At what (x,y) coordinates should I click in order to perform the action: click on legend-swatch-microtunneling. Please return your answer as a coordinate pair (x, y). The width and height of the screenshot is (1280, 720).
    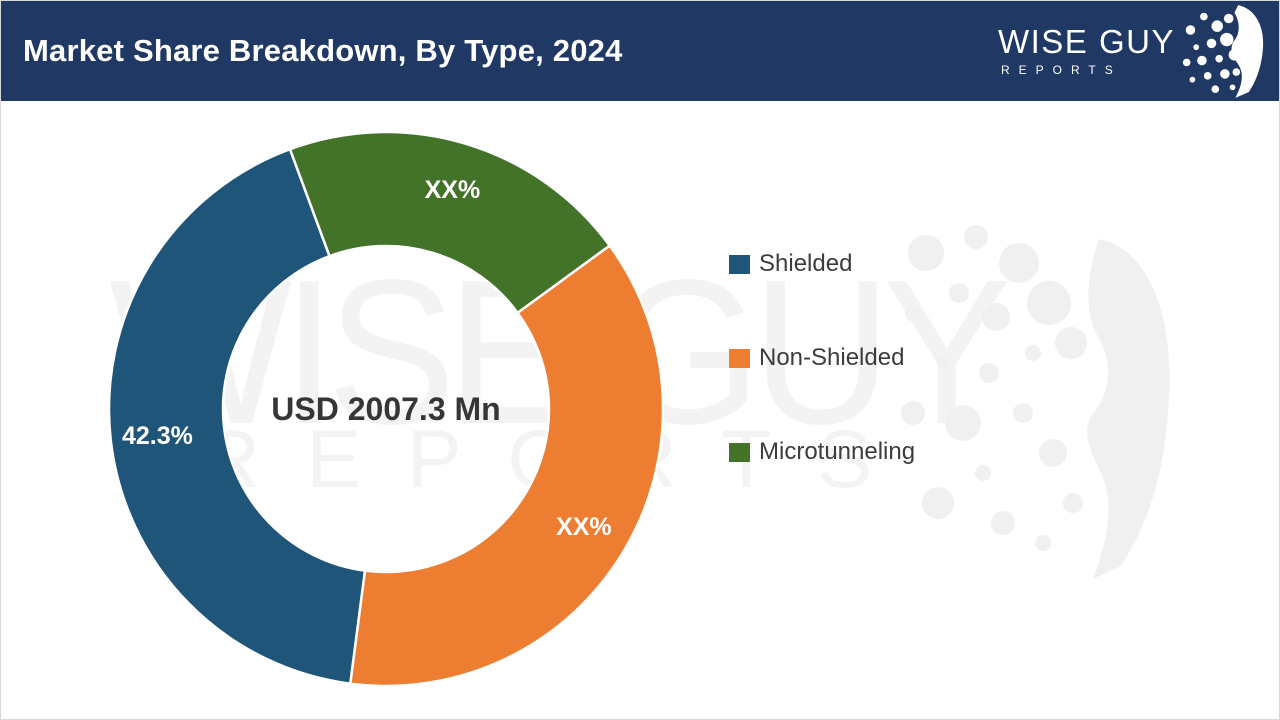
    Looking at the image, I should click on (739, 452).